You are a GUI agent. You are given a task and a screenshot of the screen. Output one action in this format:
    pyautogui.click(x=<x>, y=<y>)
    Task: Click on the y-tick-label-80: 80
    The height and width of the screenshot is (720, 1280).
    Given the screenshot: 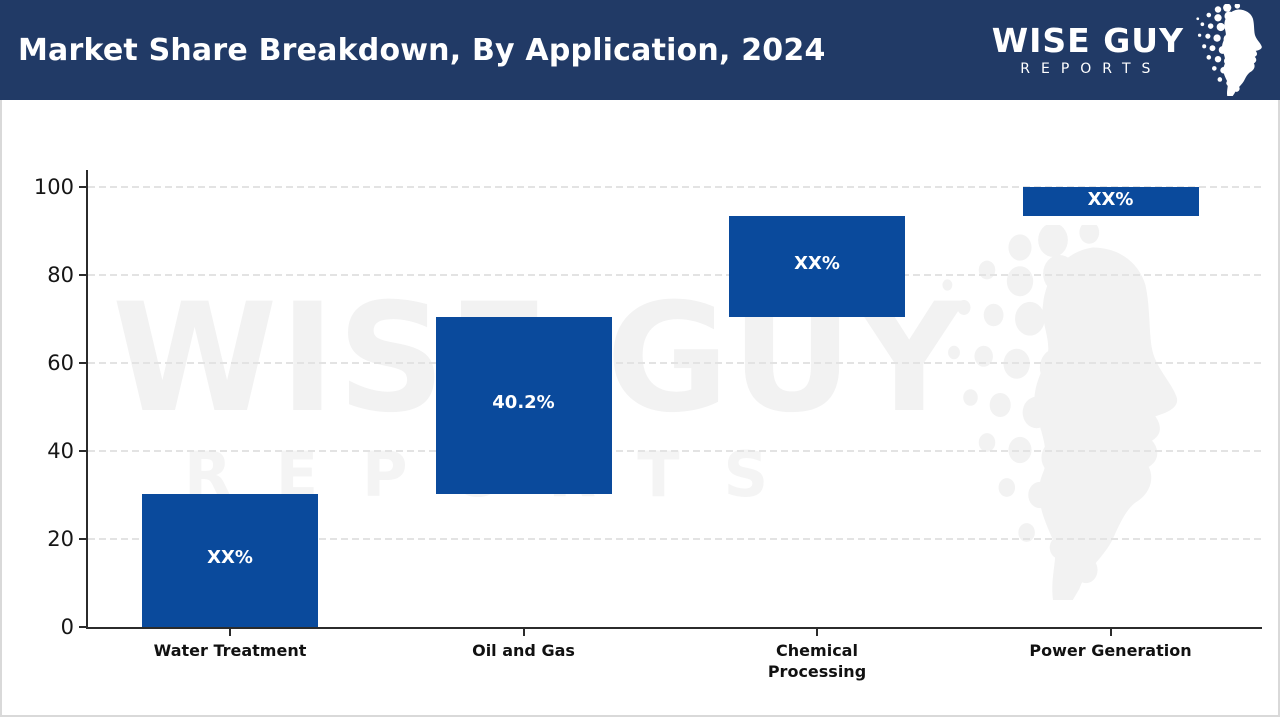 What is the action you would take?
    pyautogui.click(x=60, y=275)
    